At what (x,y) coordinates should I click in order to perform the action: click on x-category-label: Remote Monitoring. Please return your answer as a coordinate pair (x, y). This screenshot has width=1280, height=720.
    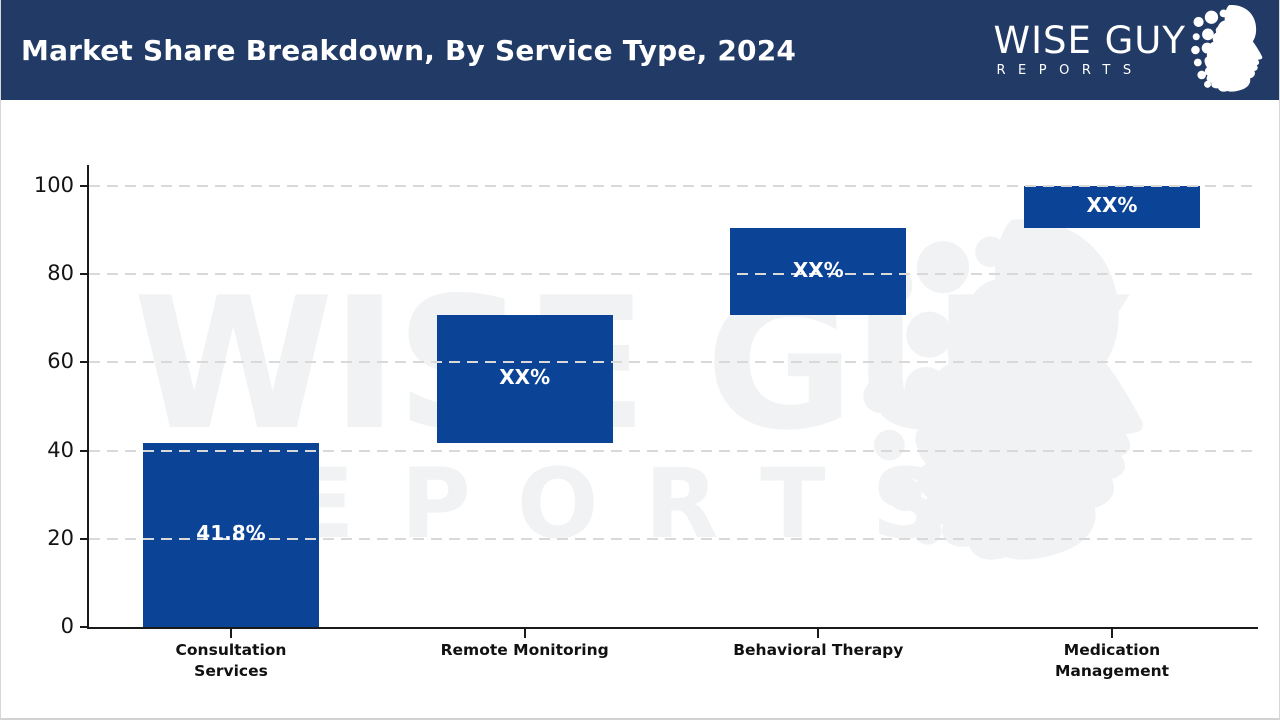
    Looking at the image, I should click on (524, 650).